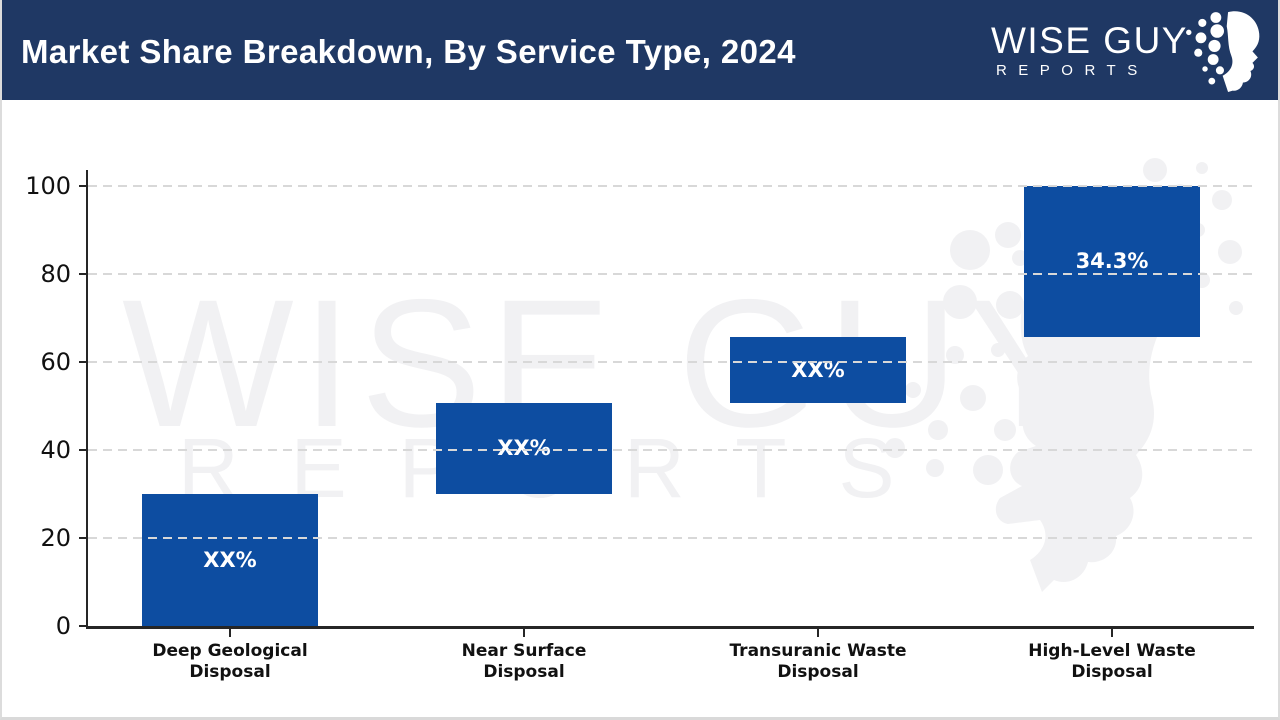 Image resolution: width=1280 pixels, height=720 pixels. What do you see at coordinates (55, 274) in the screenshot?
I see `y-tick-label-80: 80` at bounding box center [55, 274].